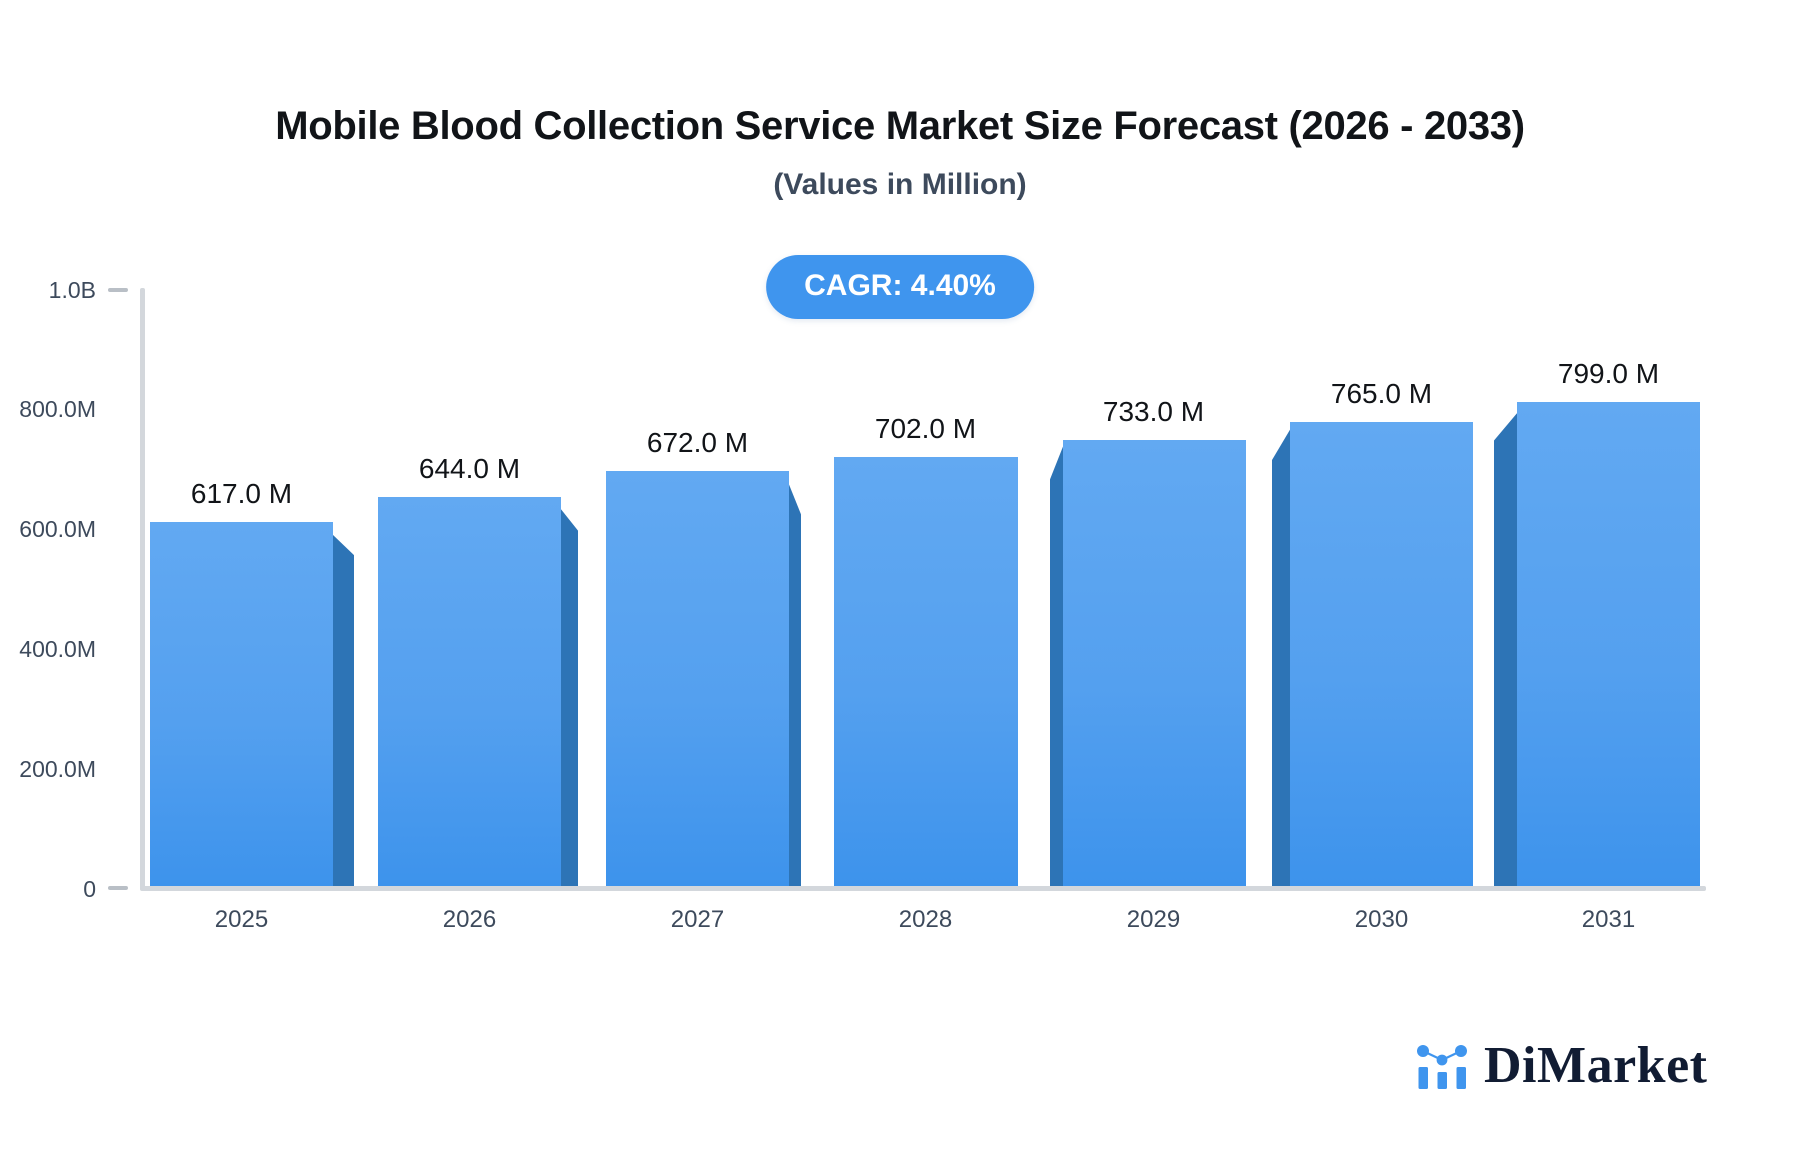 The width and height of the screenshot is (1800, 1156). What do you see at coordinates (569, 697) in the screenshot?
I see `bar-side-2026` at bounding box center [569, 697].